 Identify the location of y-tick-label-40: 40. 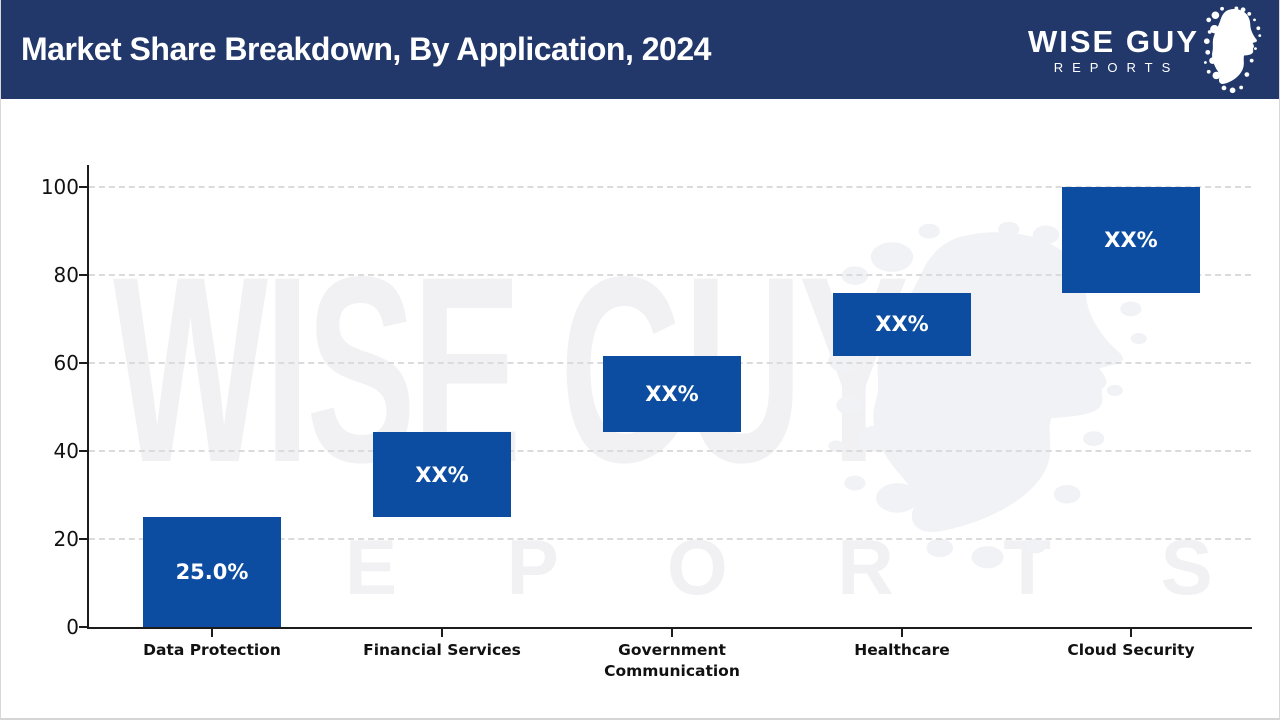
(66, 451).